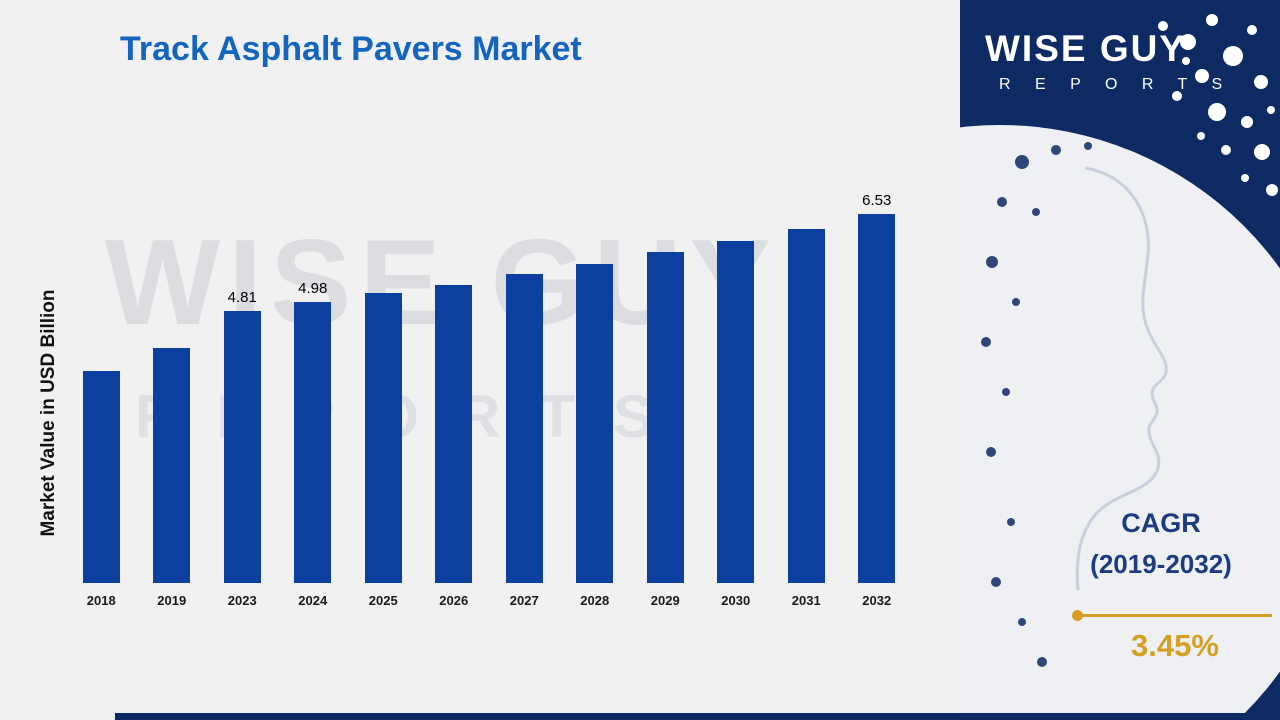 The height and width of the screenshot is (720, 1280). What do you see at coordinates (524, 600) in the screenshot?
I see `x-axis-tick: 2027` at bounding box center [524, 600].